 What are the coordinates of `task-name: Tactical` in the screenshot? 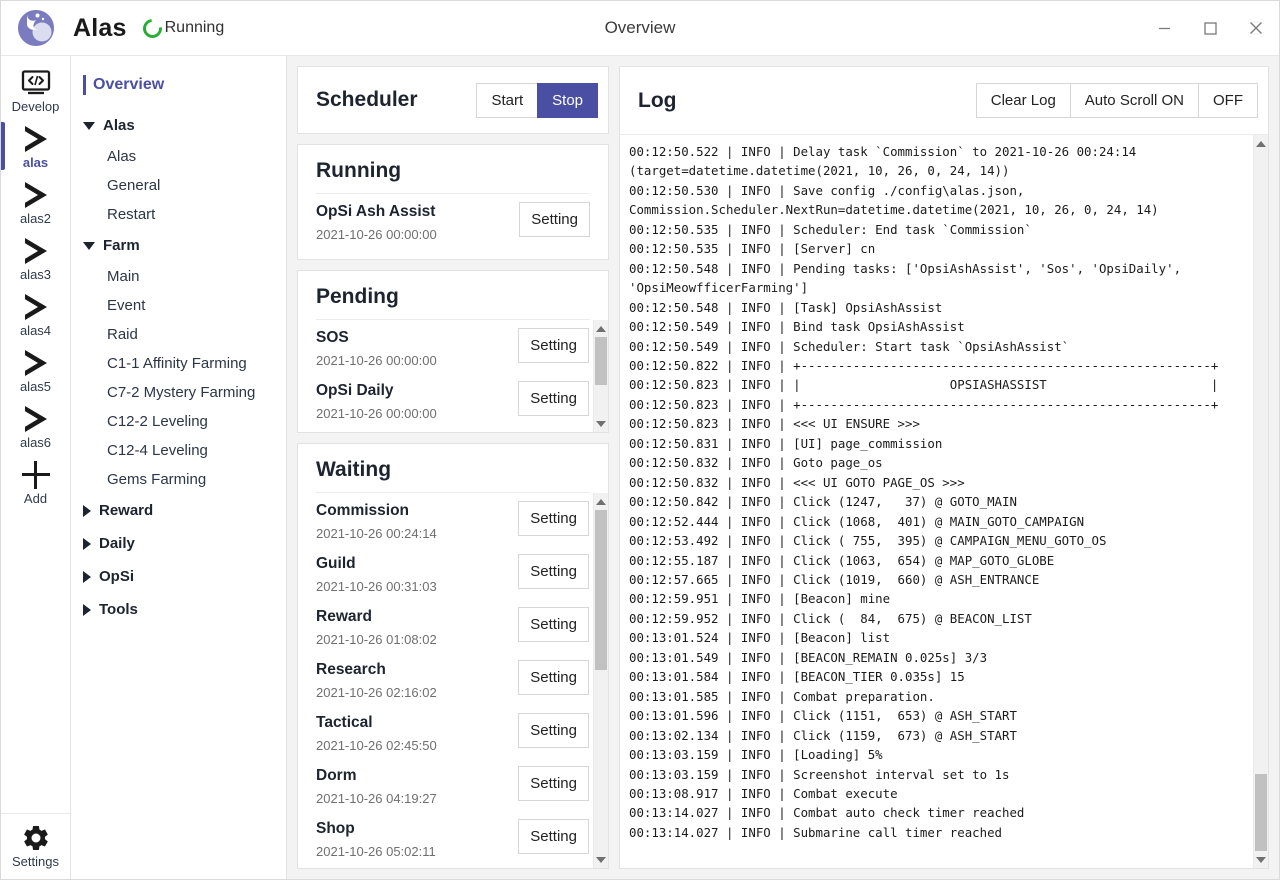 It's located at (344, 722).